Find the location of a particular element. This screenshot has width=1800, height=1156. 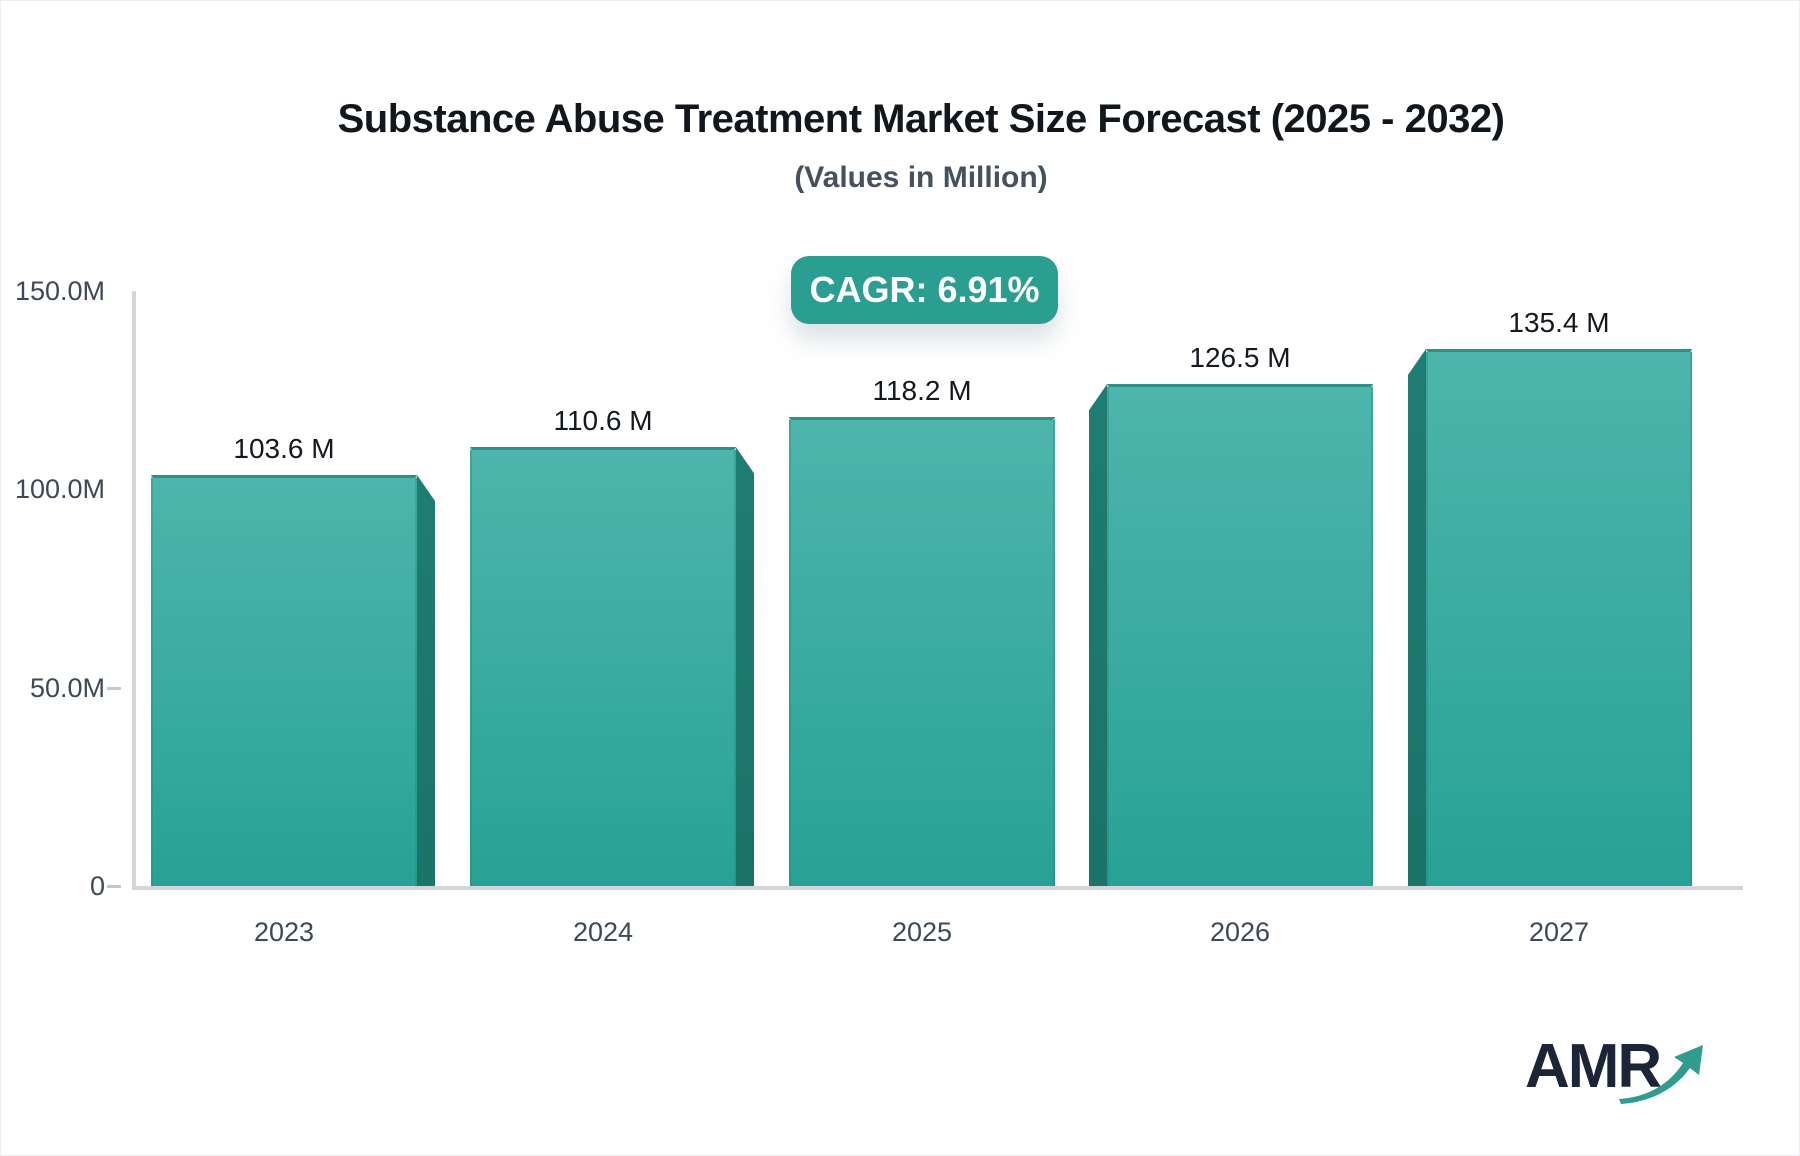

bar-2025 is located at coordinates (922, 651).